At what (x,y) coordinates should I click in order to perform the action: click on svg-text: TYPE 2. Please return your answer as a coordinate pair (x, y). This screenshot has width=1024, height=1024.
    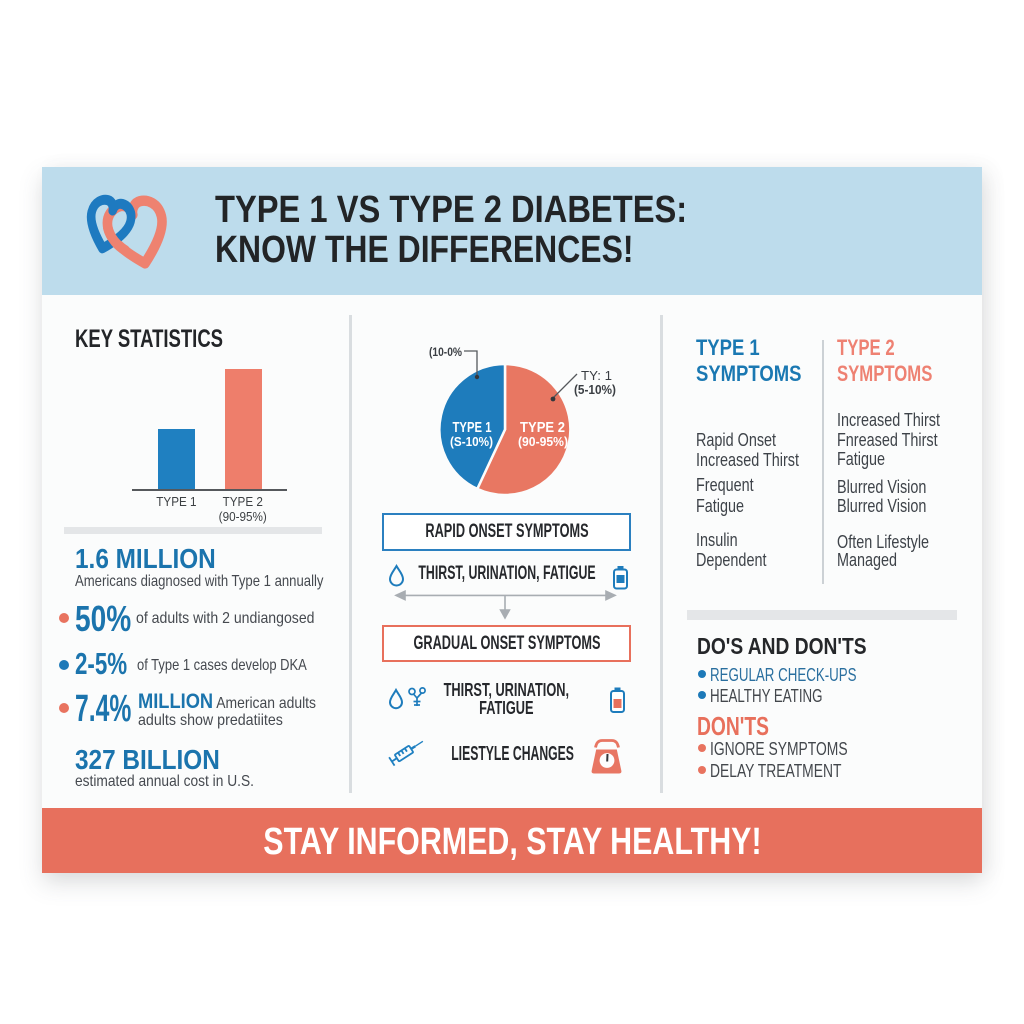
    Looking at the image, I should click on (542, 427).